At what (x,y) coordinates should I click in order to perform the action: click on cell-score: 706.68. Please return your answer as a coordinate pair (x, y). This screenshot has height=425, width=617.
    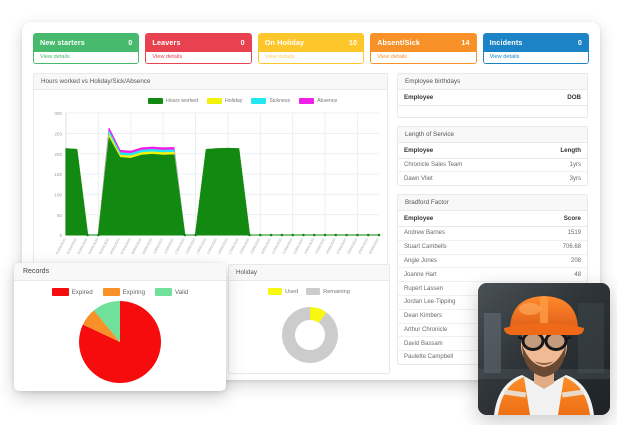
    Looking at the image, I should click on (556, 247).